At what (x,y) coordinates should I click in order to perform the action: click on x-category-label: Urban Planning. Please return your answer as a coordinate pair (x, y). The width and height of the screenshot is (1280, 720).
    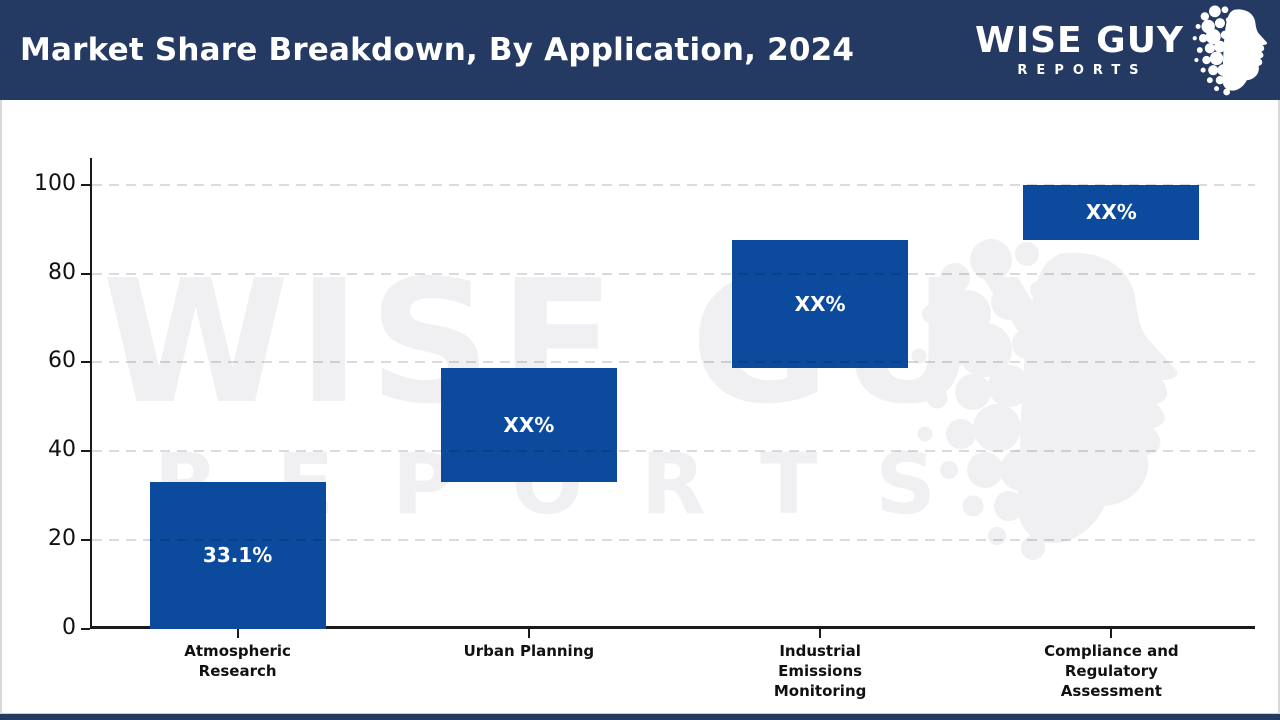
    Looking at the image, I should click on (529, 651).